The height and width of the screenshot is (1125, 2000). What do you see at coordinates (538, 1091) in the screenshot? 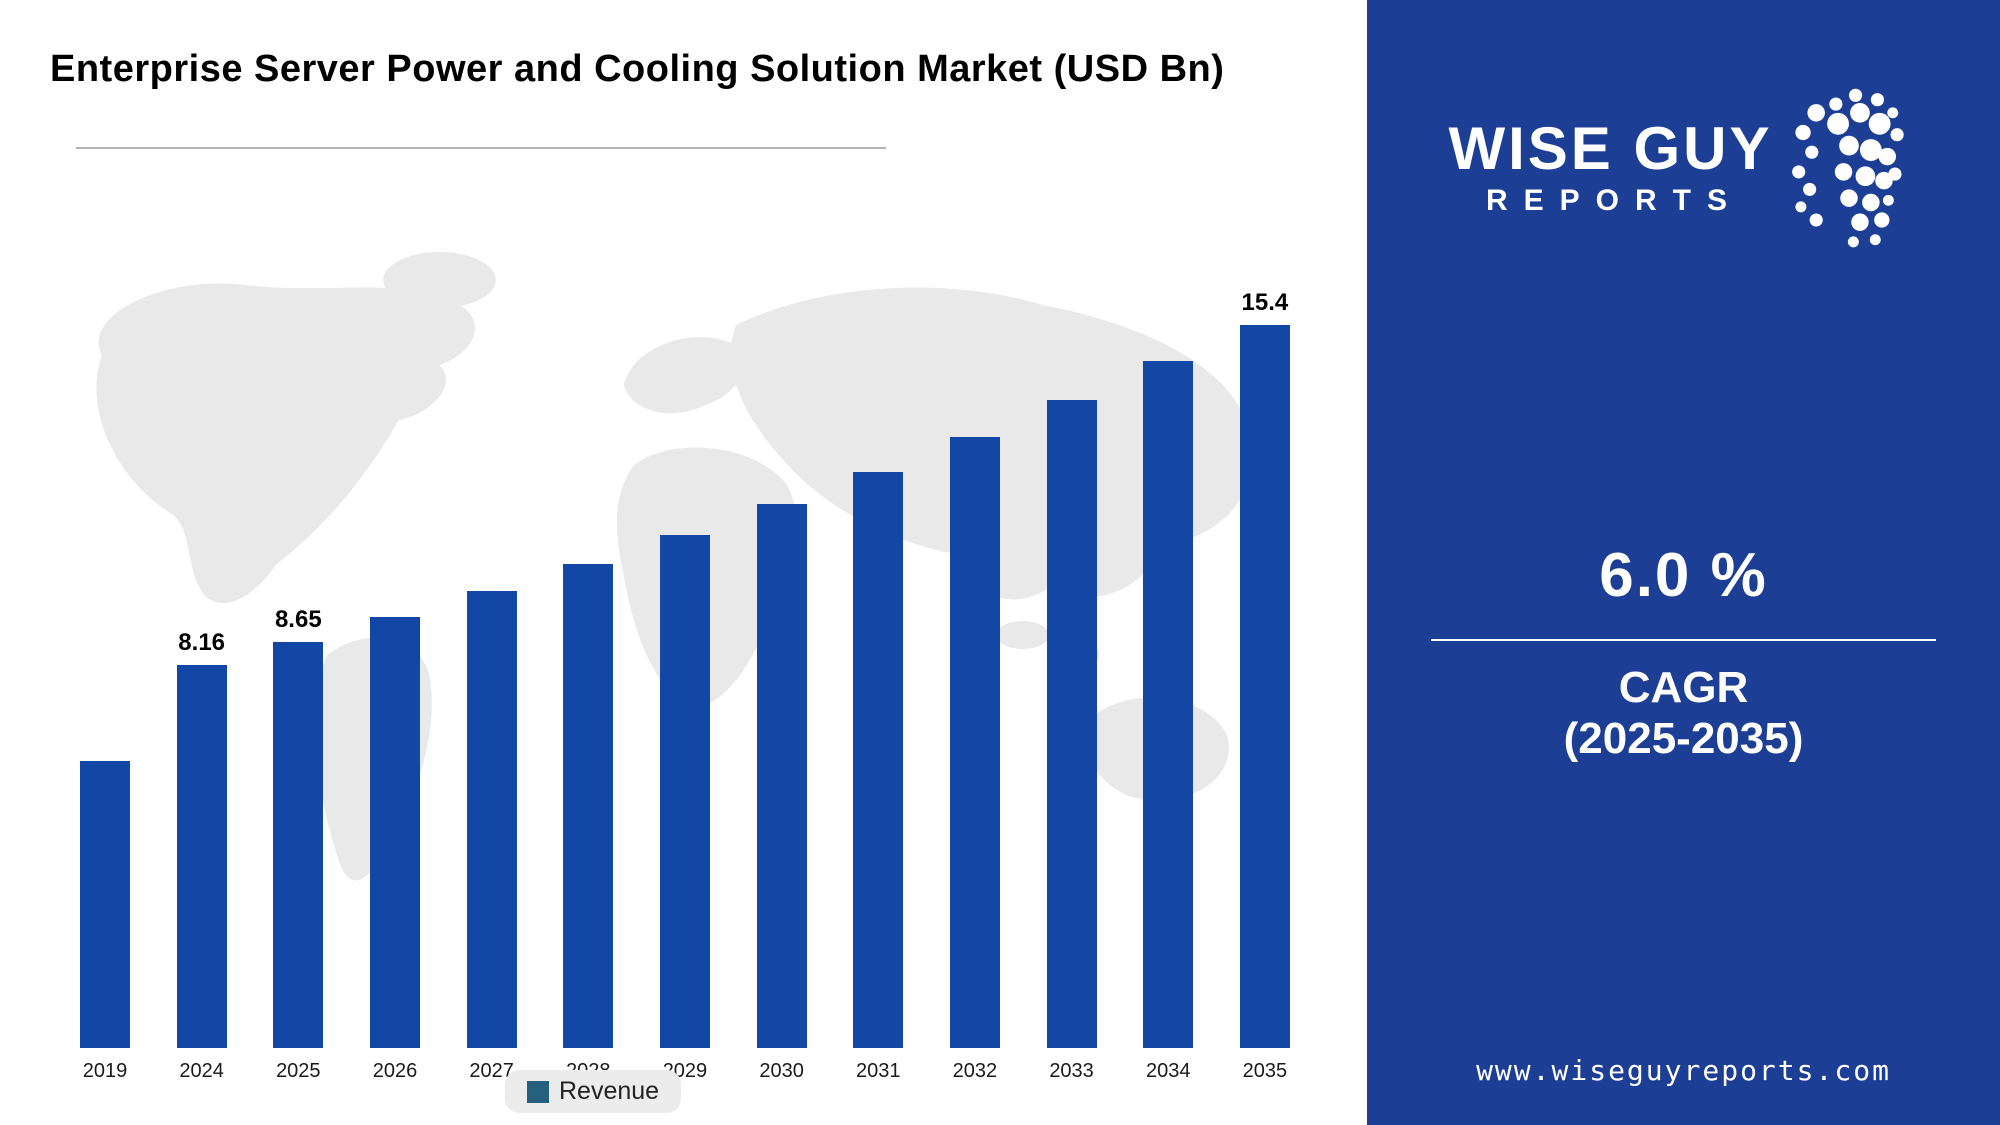
I see `legend-swatch` at bounding box center [538, 1091].